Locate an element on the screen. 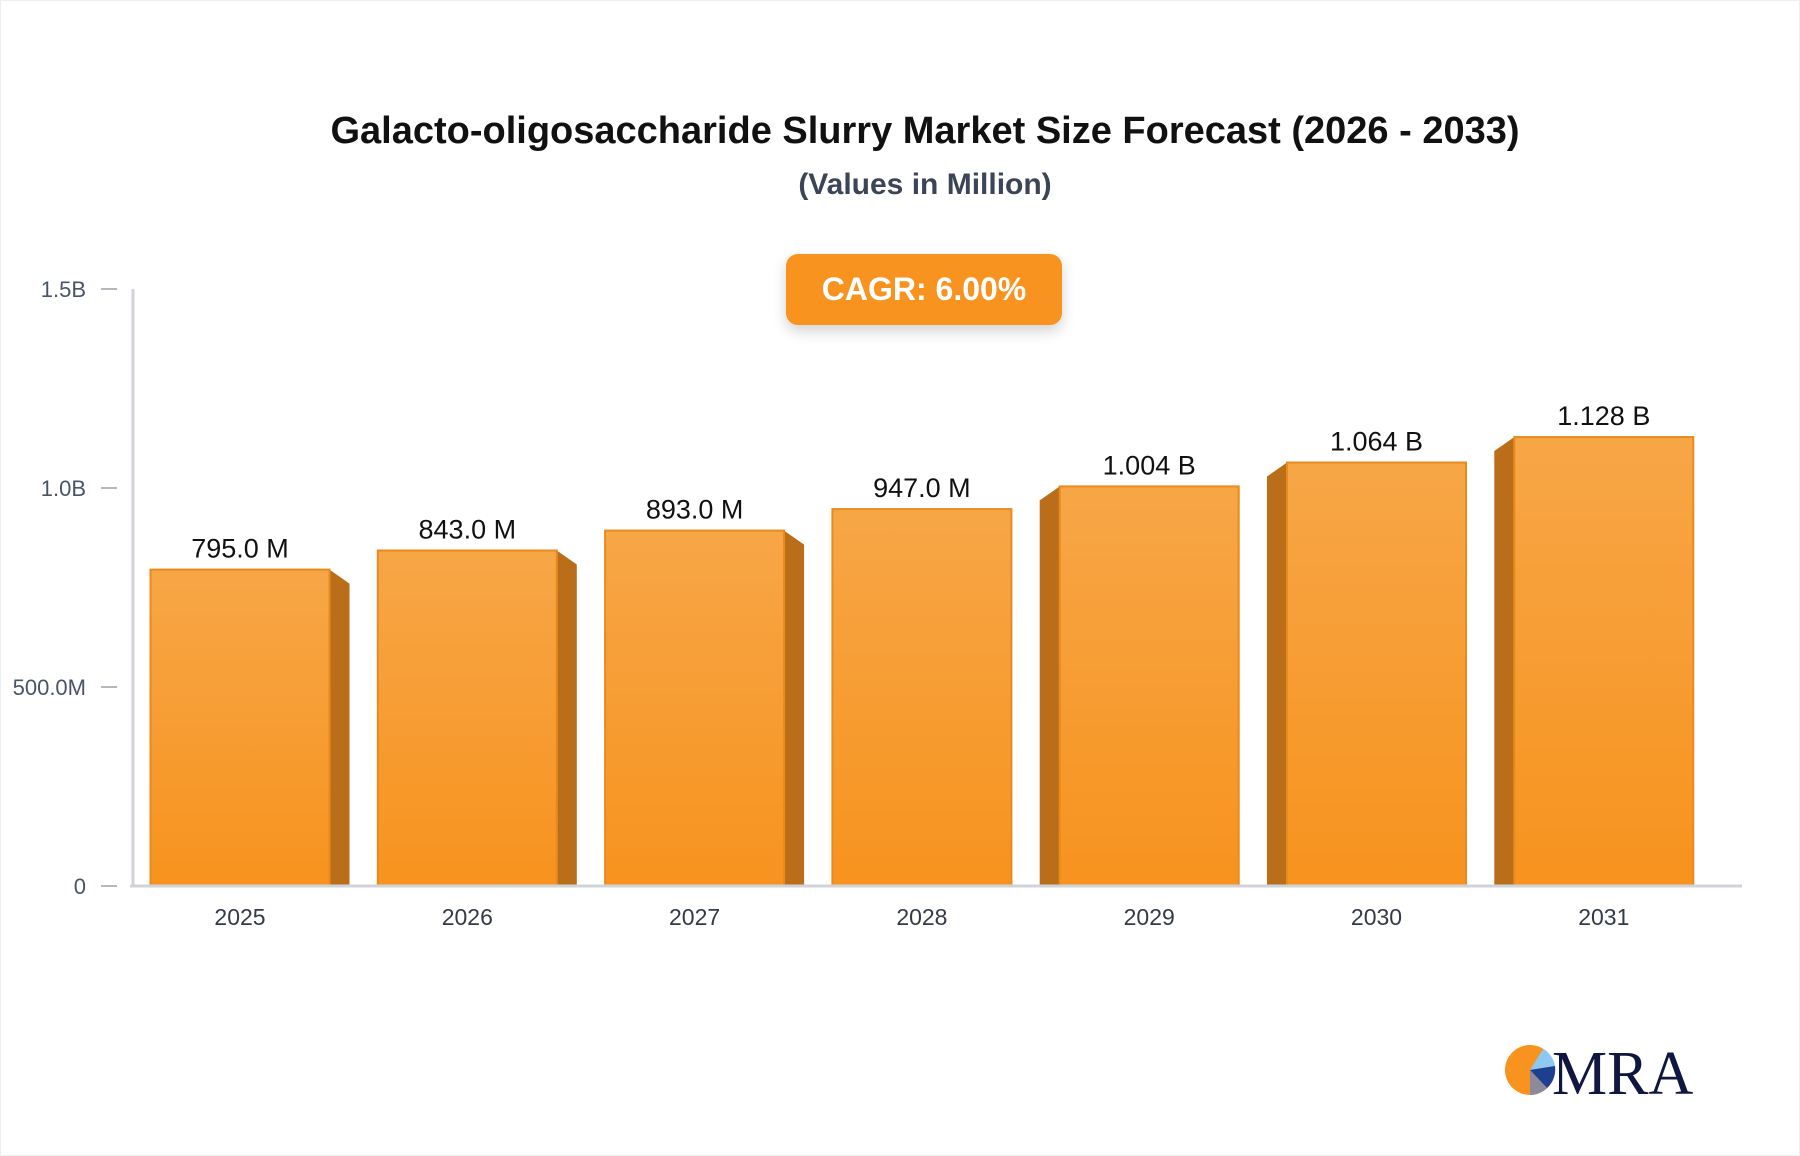 The image size is (1800, 1156). logo-text: MRA is located at coordinates (1622, 1070).